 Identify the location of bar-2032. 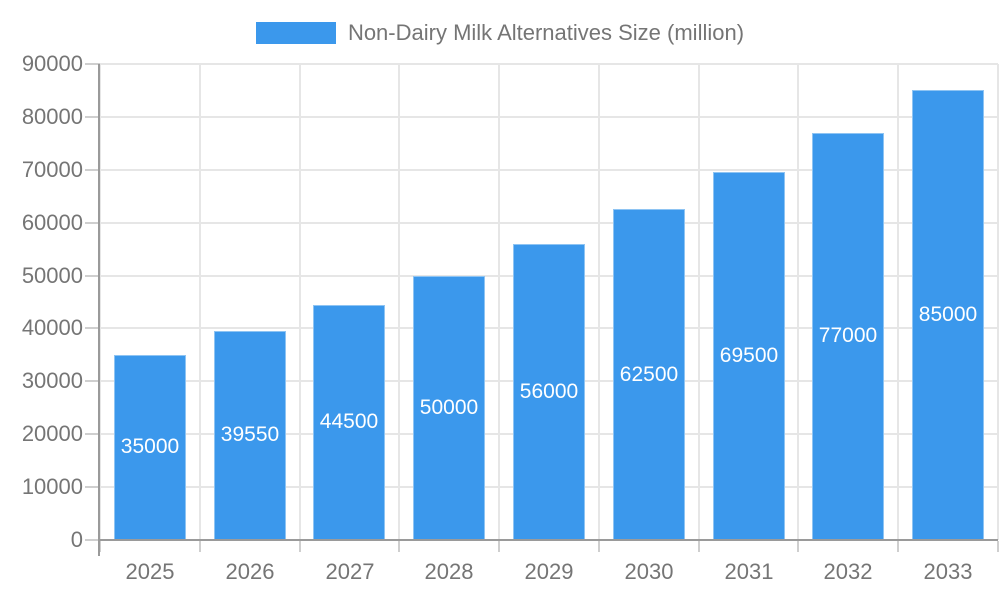
(848, 336).